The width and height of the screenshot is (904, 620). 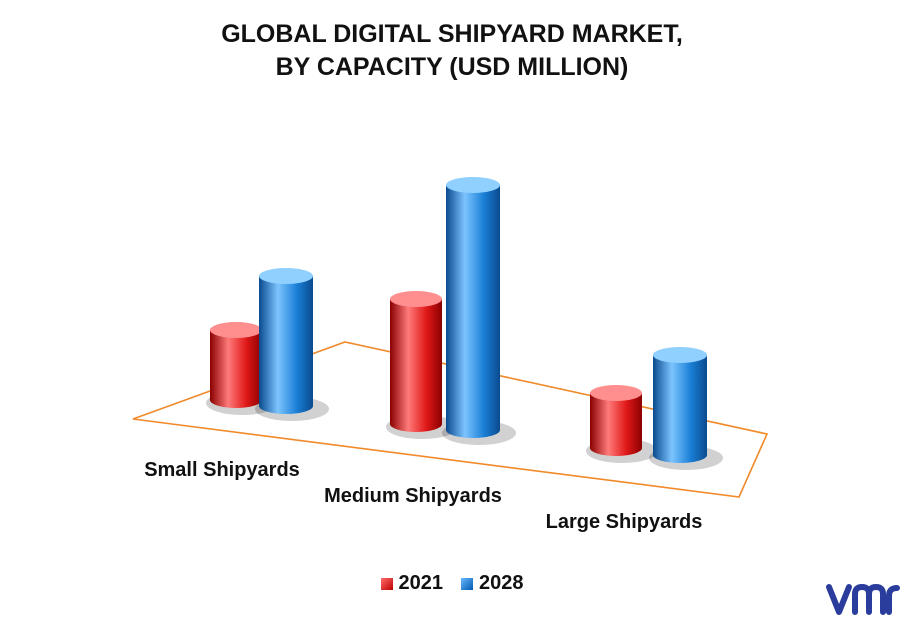 I want to click on legend-label-2028: 2028, so click(x=501, y=583).